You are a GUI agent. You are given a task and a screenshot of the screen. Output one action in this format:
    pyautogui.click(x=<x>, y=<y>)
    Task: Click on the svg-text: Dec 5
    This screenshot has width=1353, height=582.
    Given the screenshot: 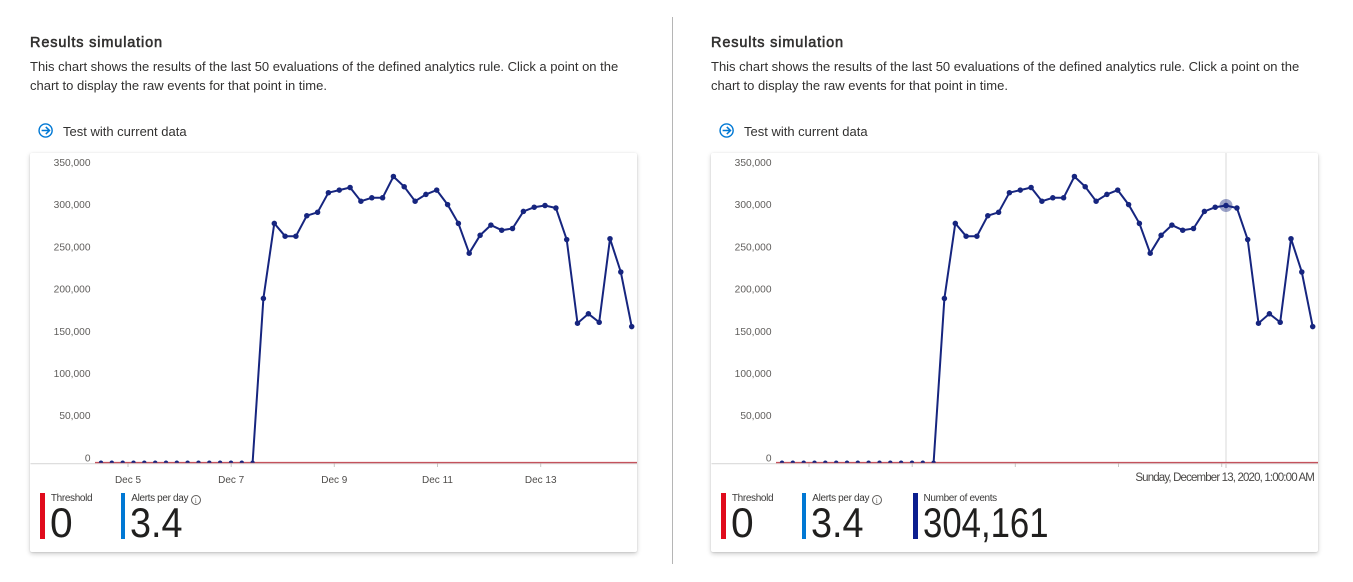 What is the action you would take?
    pyautogui.click(x=128, y=480)
    